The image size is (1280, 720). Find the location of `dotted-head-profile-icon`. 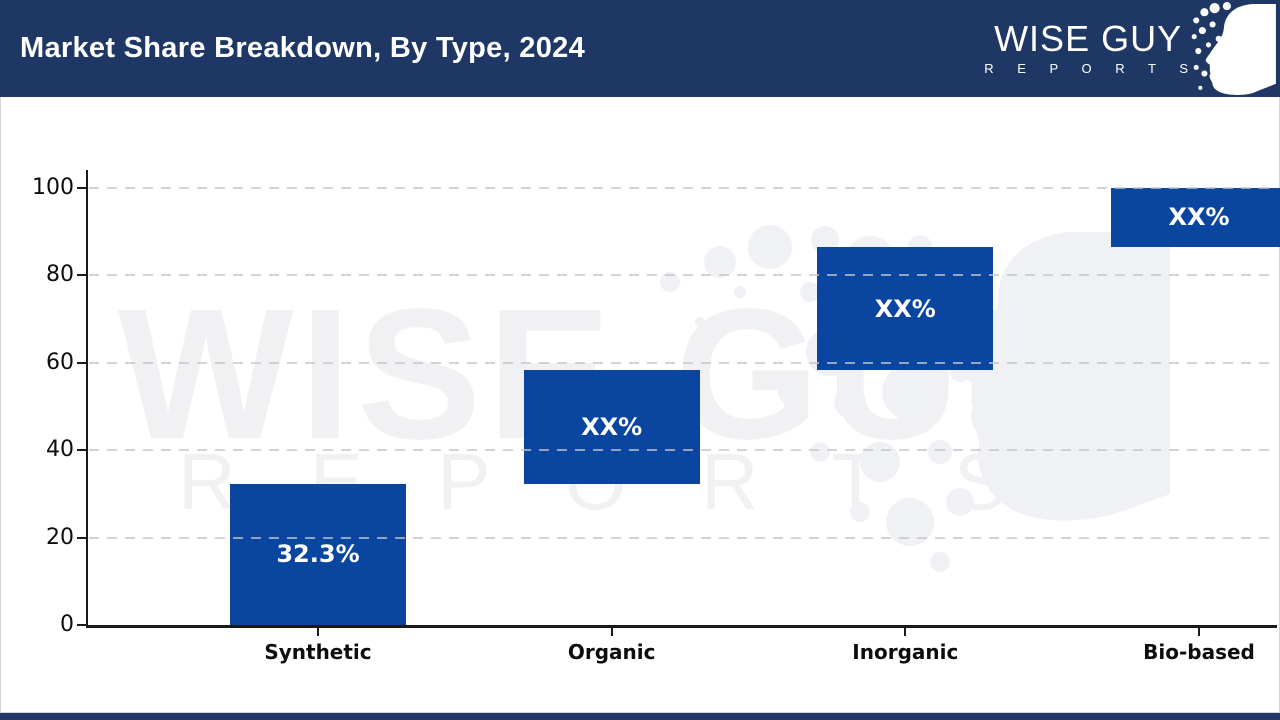

dotted-head-profile-icon is located at coordinates (1233, 48).